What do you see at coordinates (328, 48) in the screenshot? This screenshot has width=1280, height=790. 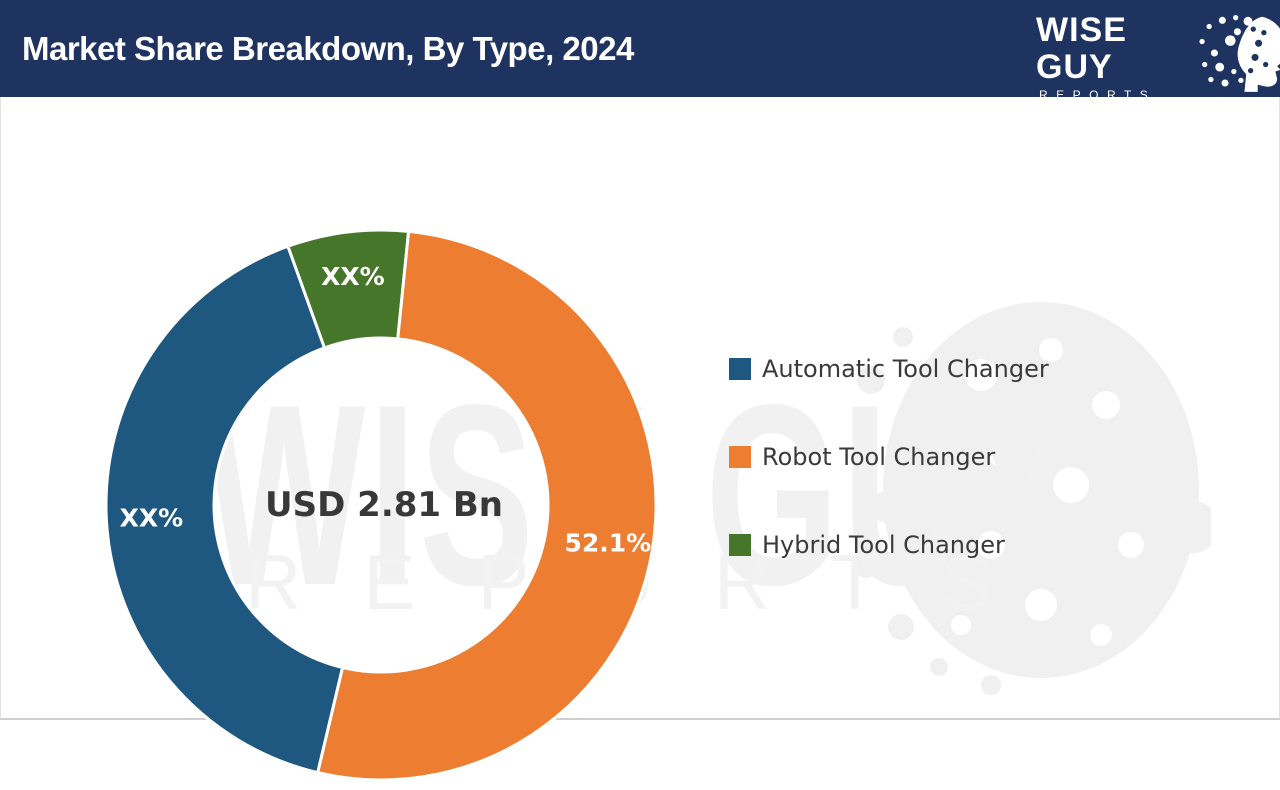 I see `page-title: Market Share Breakdown, By Type, 2024` at bounding box center [328, 48].